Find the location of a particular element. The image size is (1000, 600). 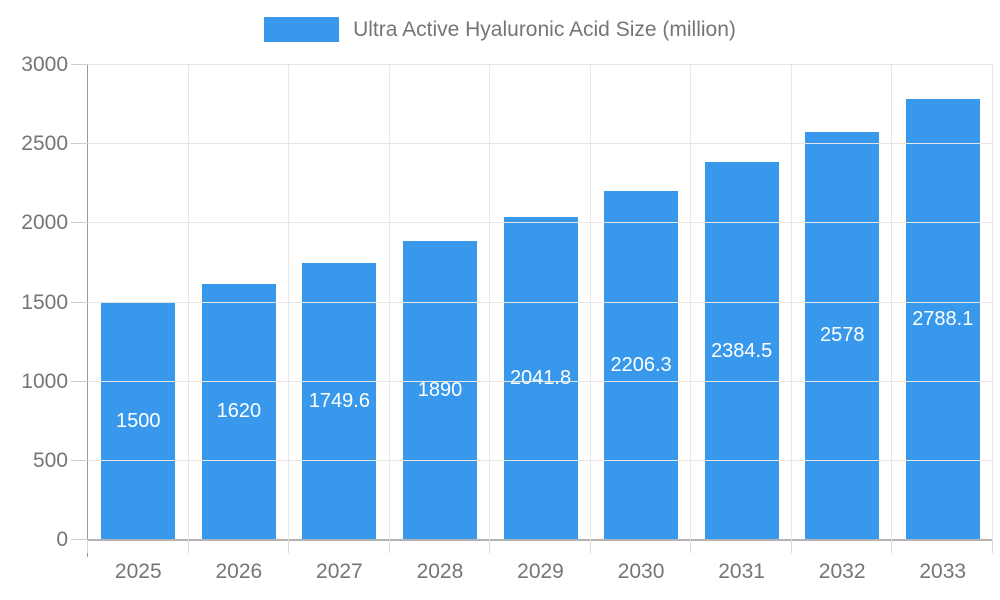

bar-2030: 2206.3 is located at coordinates (641, 365).